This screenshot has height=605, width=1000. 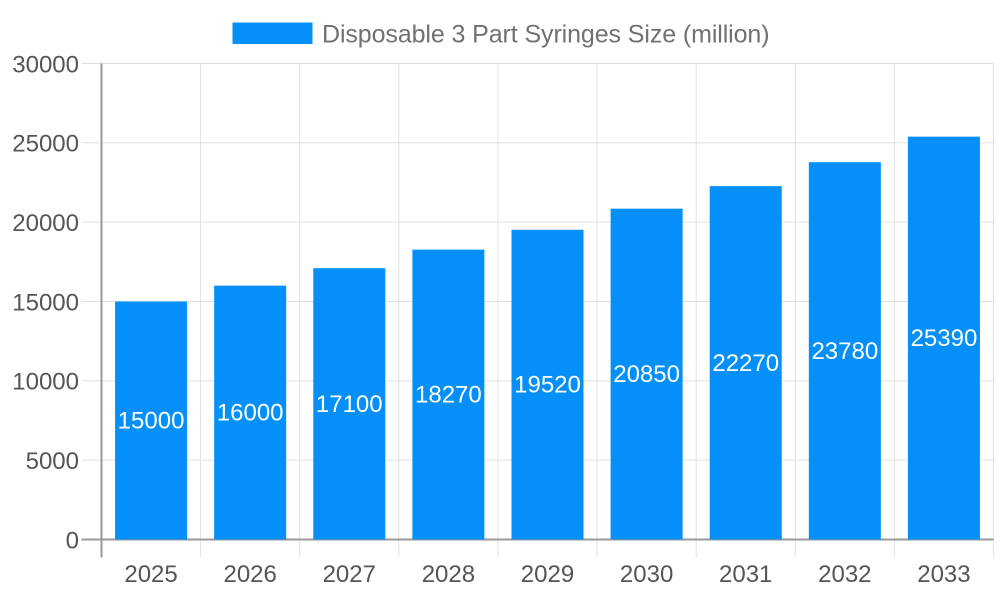 What do you see at coordinates (150, 574) in the screenshot?
I see `svg-text: 2025` at bounding box center [150, 574].